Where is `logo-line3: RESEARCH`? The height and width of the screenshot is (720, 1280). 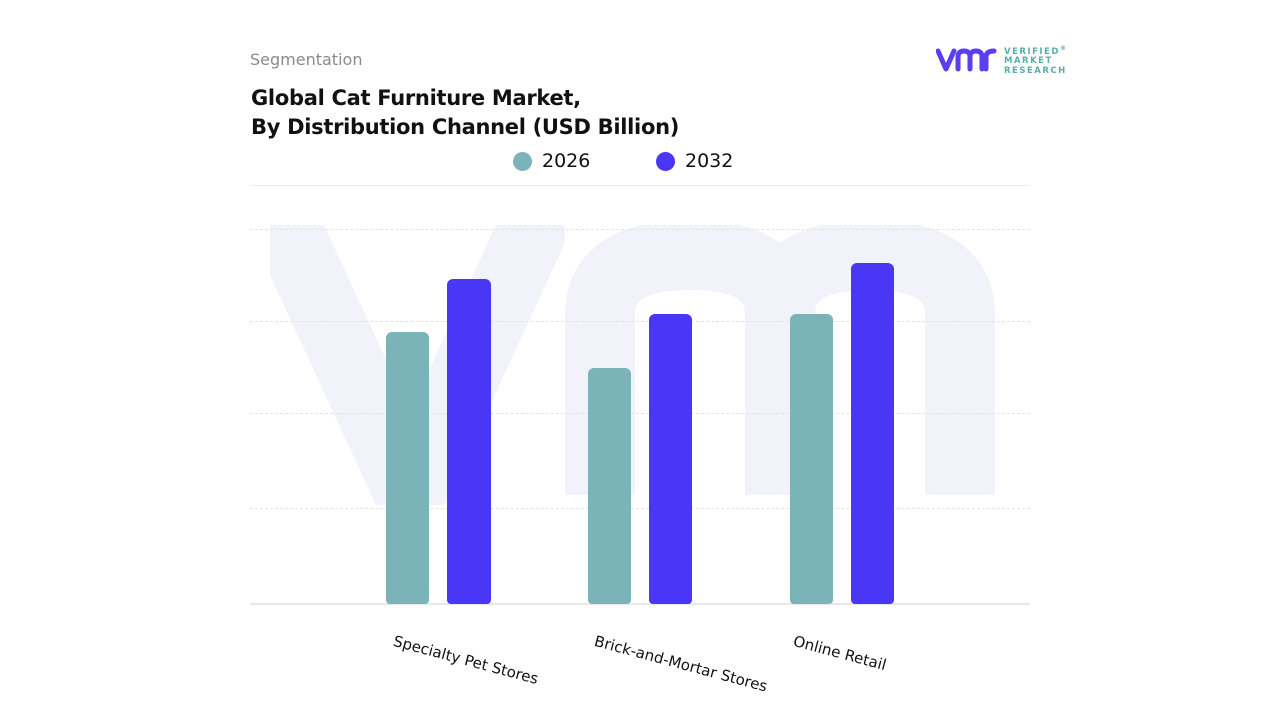
logo-line3: RESEARCH is located at coordinates (1035, 70).